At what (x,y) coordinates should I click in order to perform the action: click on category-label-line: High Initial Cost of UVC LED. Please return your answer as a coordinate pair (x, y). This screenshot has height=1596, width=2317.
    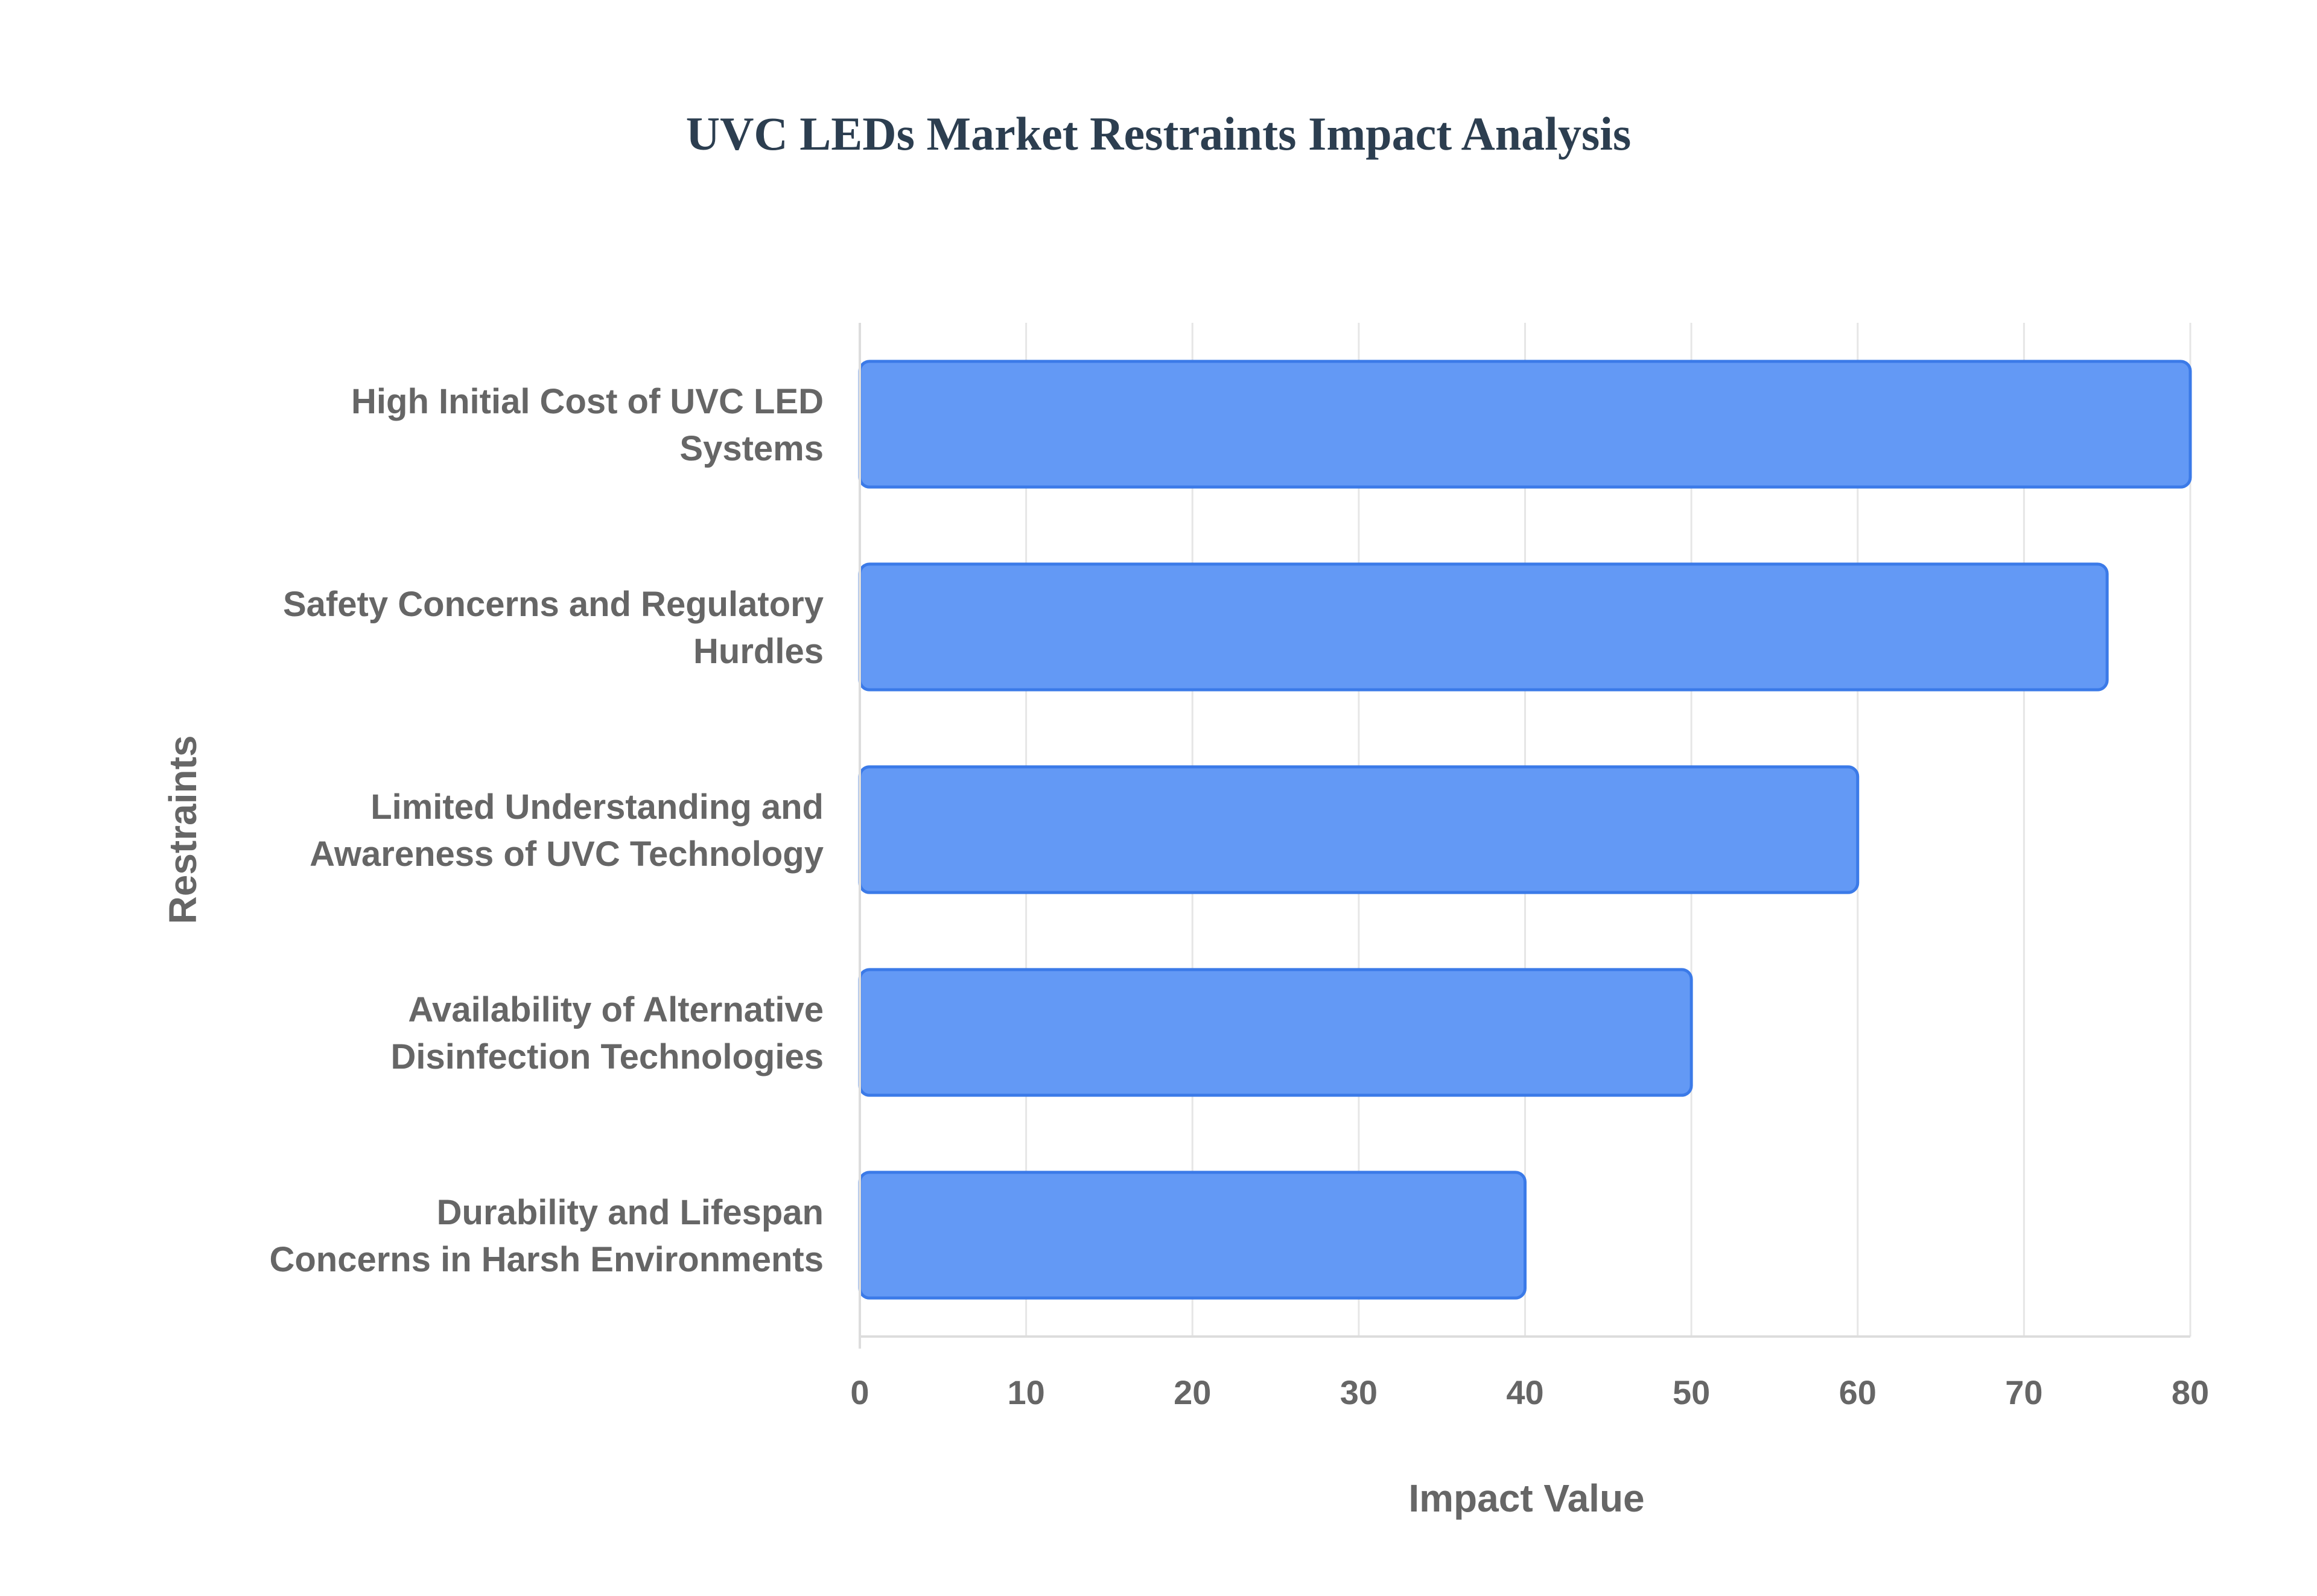
    Looking at the image, I should click on (587, 402).